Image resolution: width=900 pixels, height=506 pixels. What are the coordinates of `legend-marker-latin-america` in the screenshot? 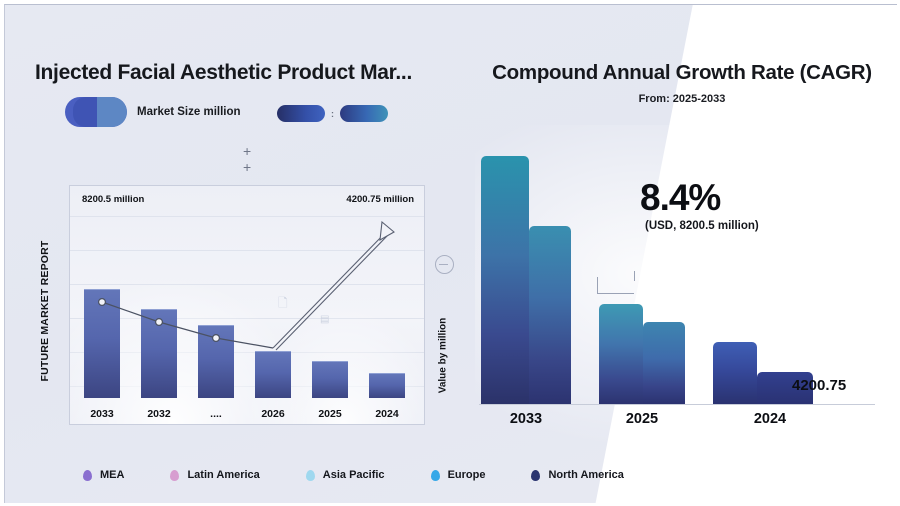 It's located at (175, 475).